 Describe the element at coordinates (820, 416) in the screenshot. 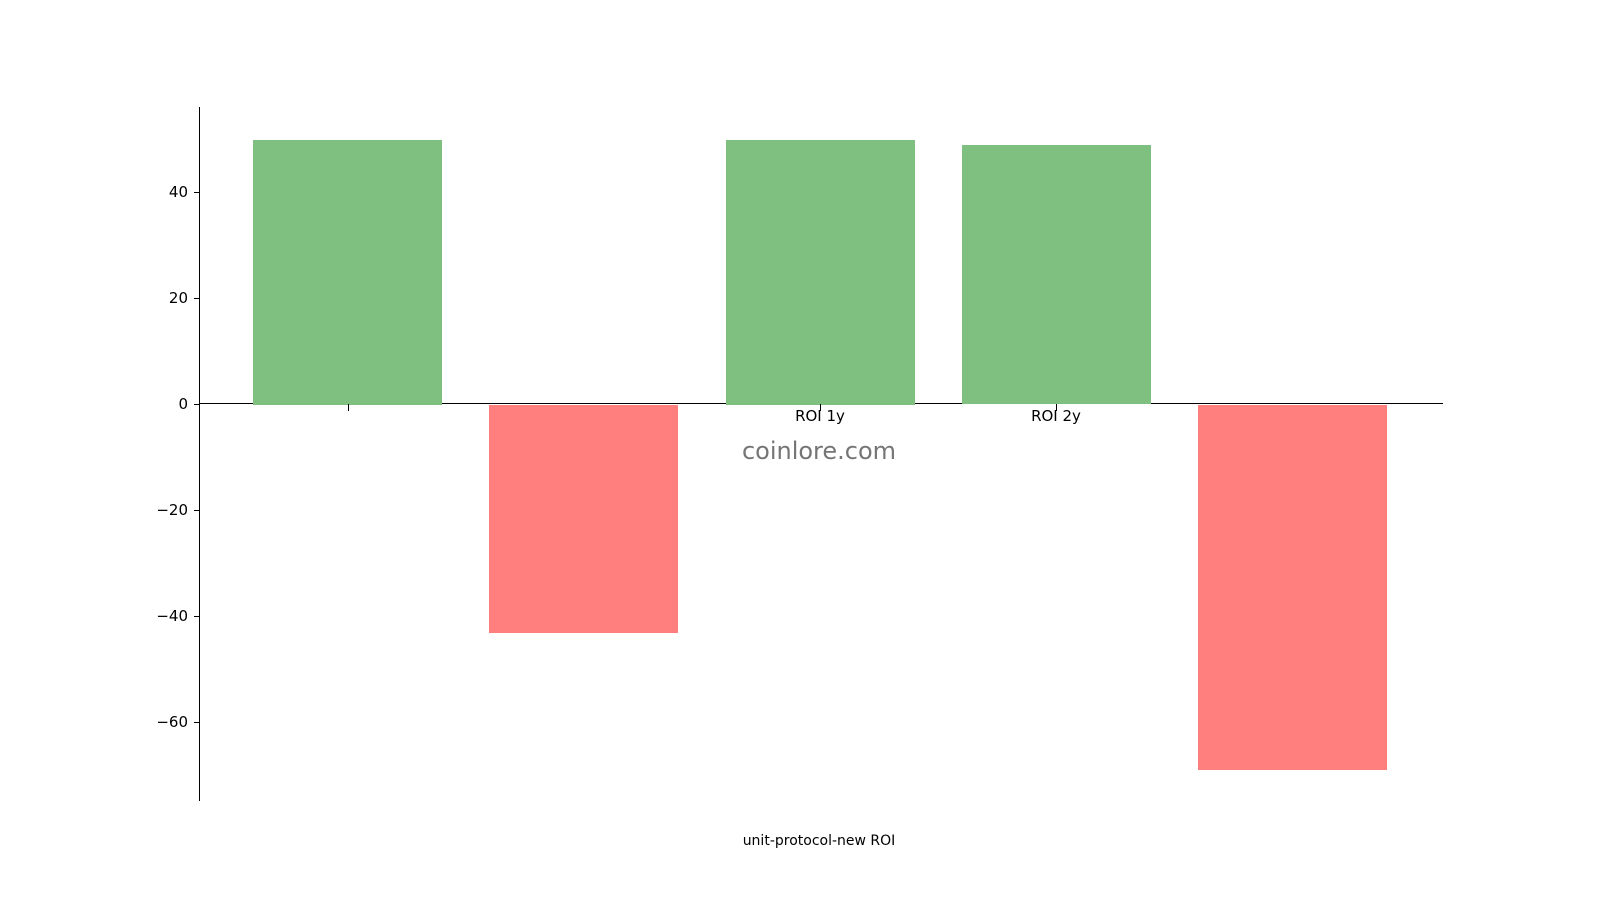

I see `x-tick-label: ROI 1y` at that location.